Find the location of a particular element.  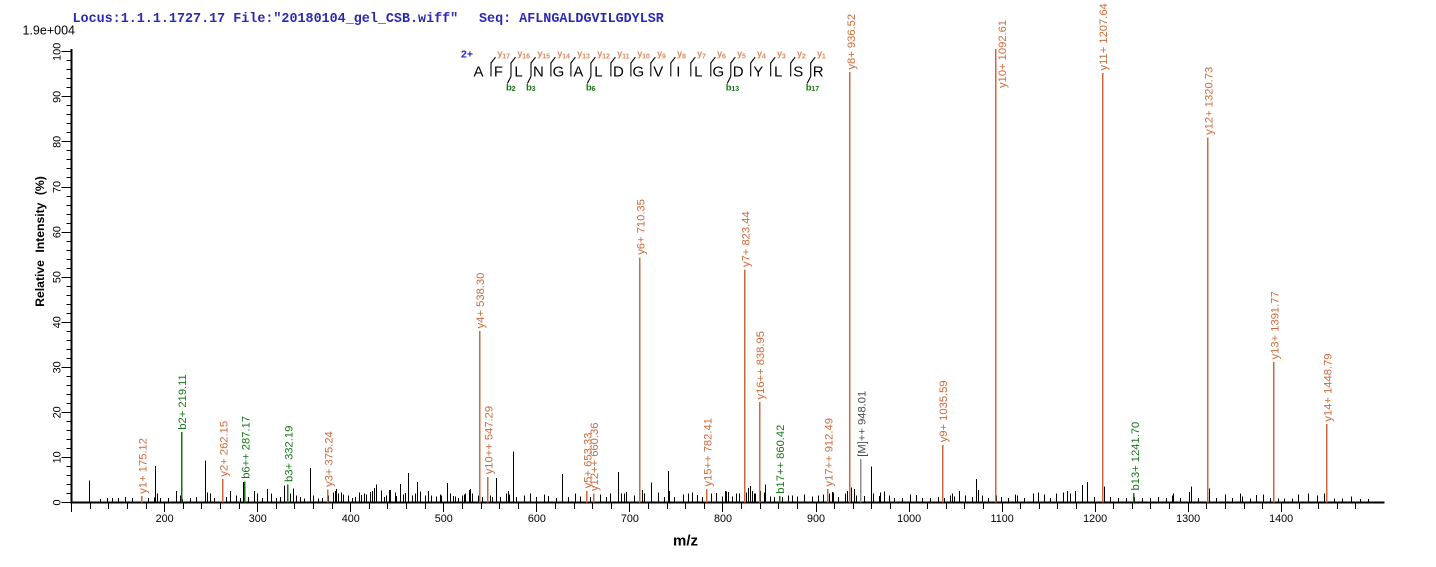

svg-text: y1+ 175.12 is located at coordinates (143, 466).